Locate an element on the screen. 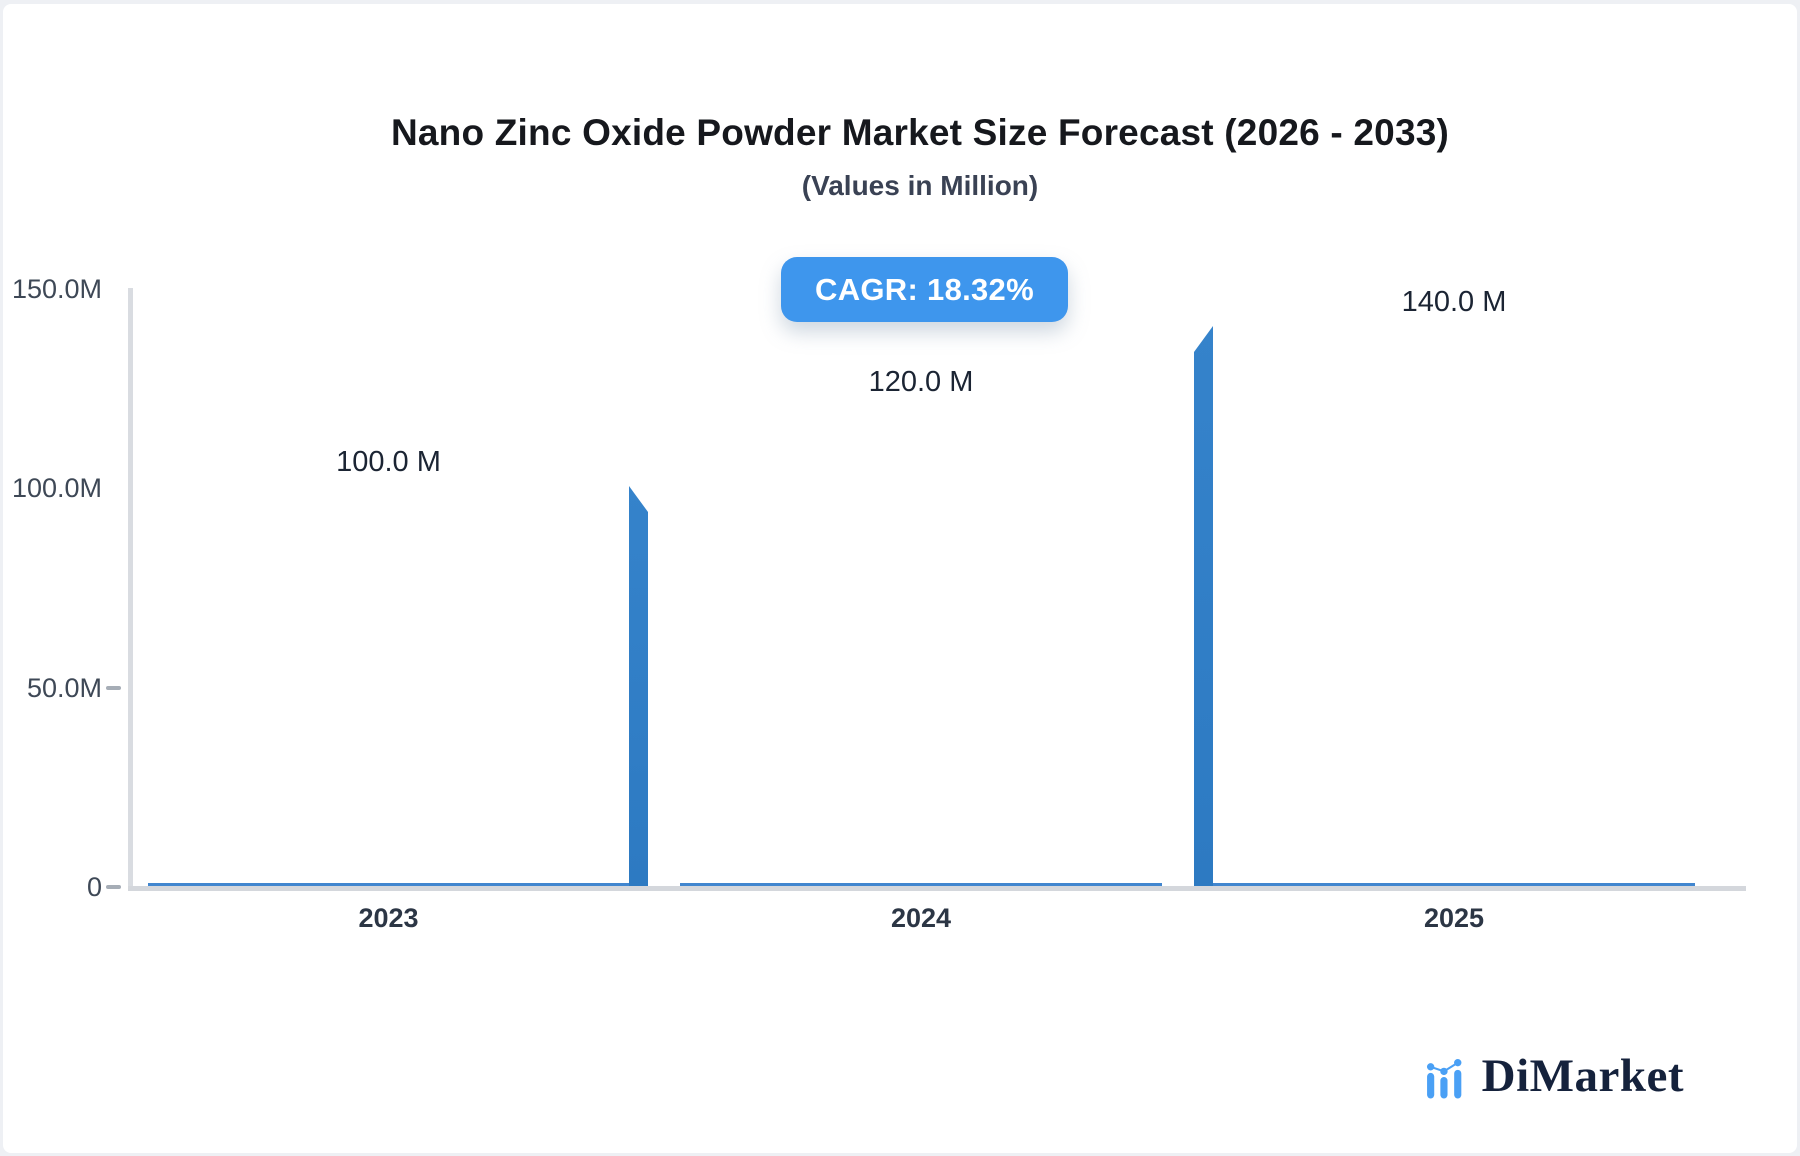  bar-side-face-2025 is located at coordinates (1203, 606).